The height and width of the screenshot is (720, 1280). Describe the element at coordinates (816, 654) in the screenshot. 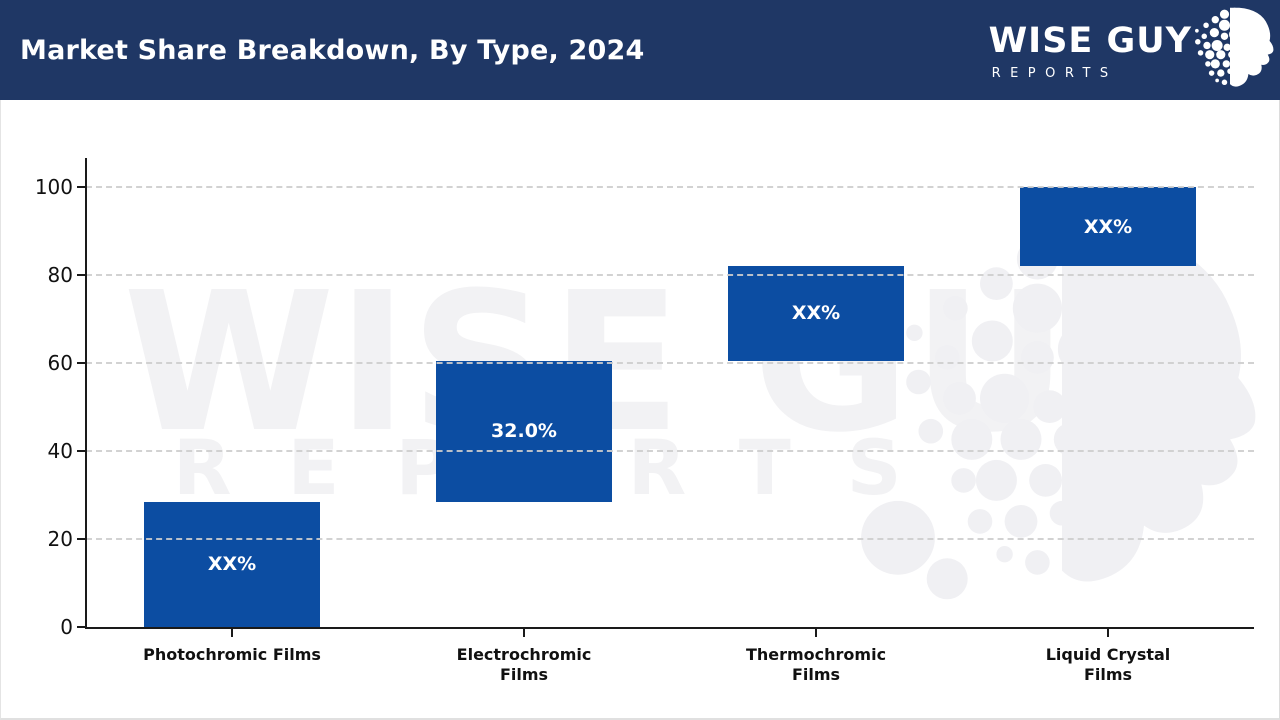

I see `x-axis-category-label-line: Thermochromic` at that location.